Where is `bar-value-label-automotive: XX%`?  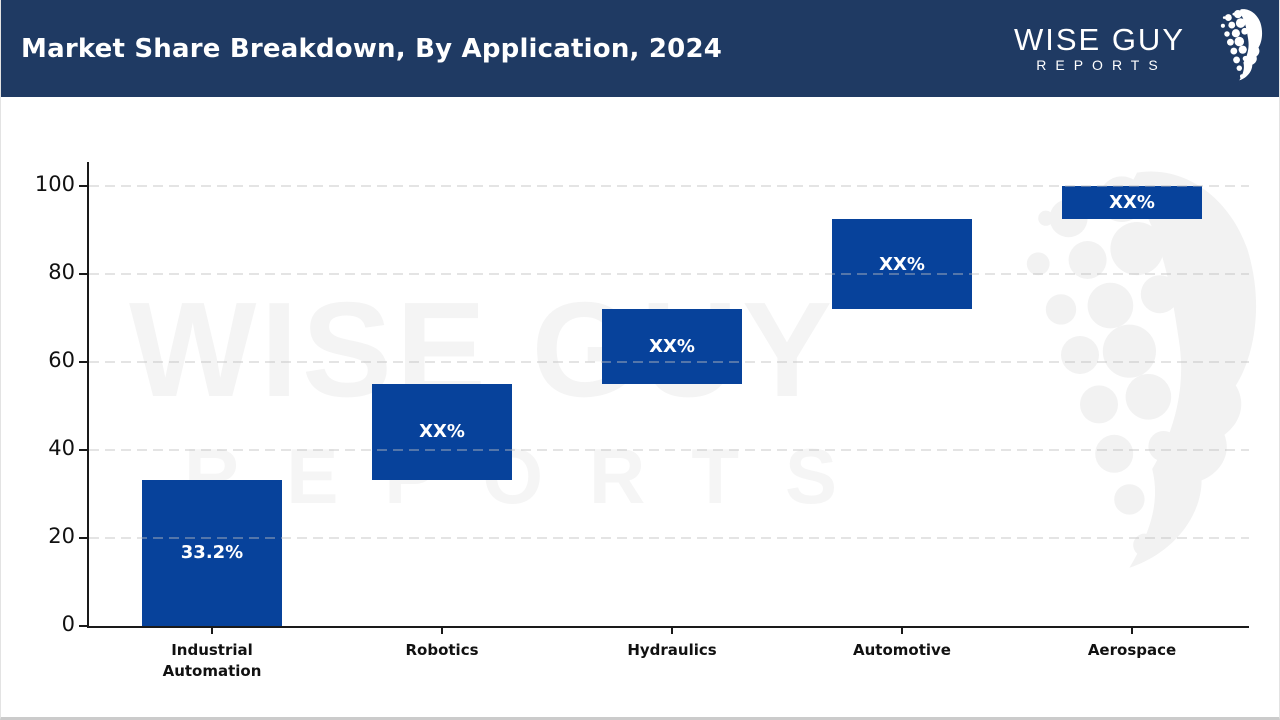
bar-value-label-automotive: XX% is located at coordinates (902, 264).